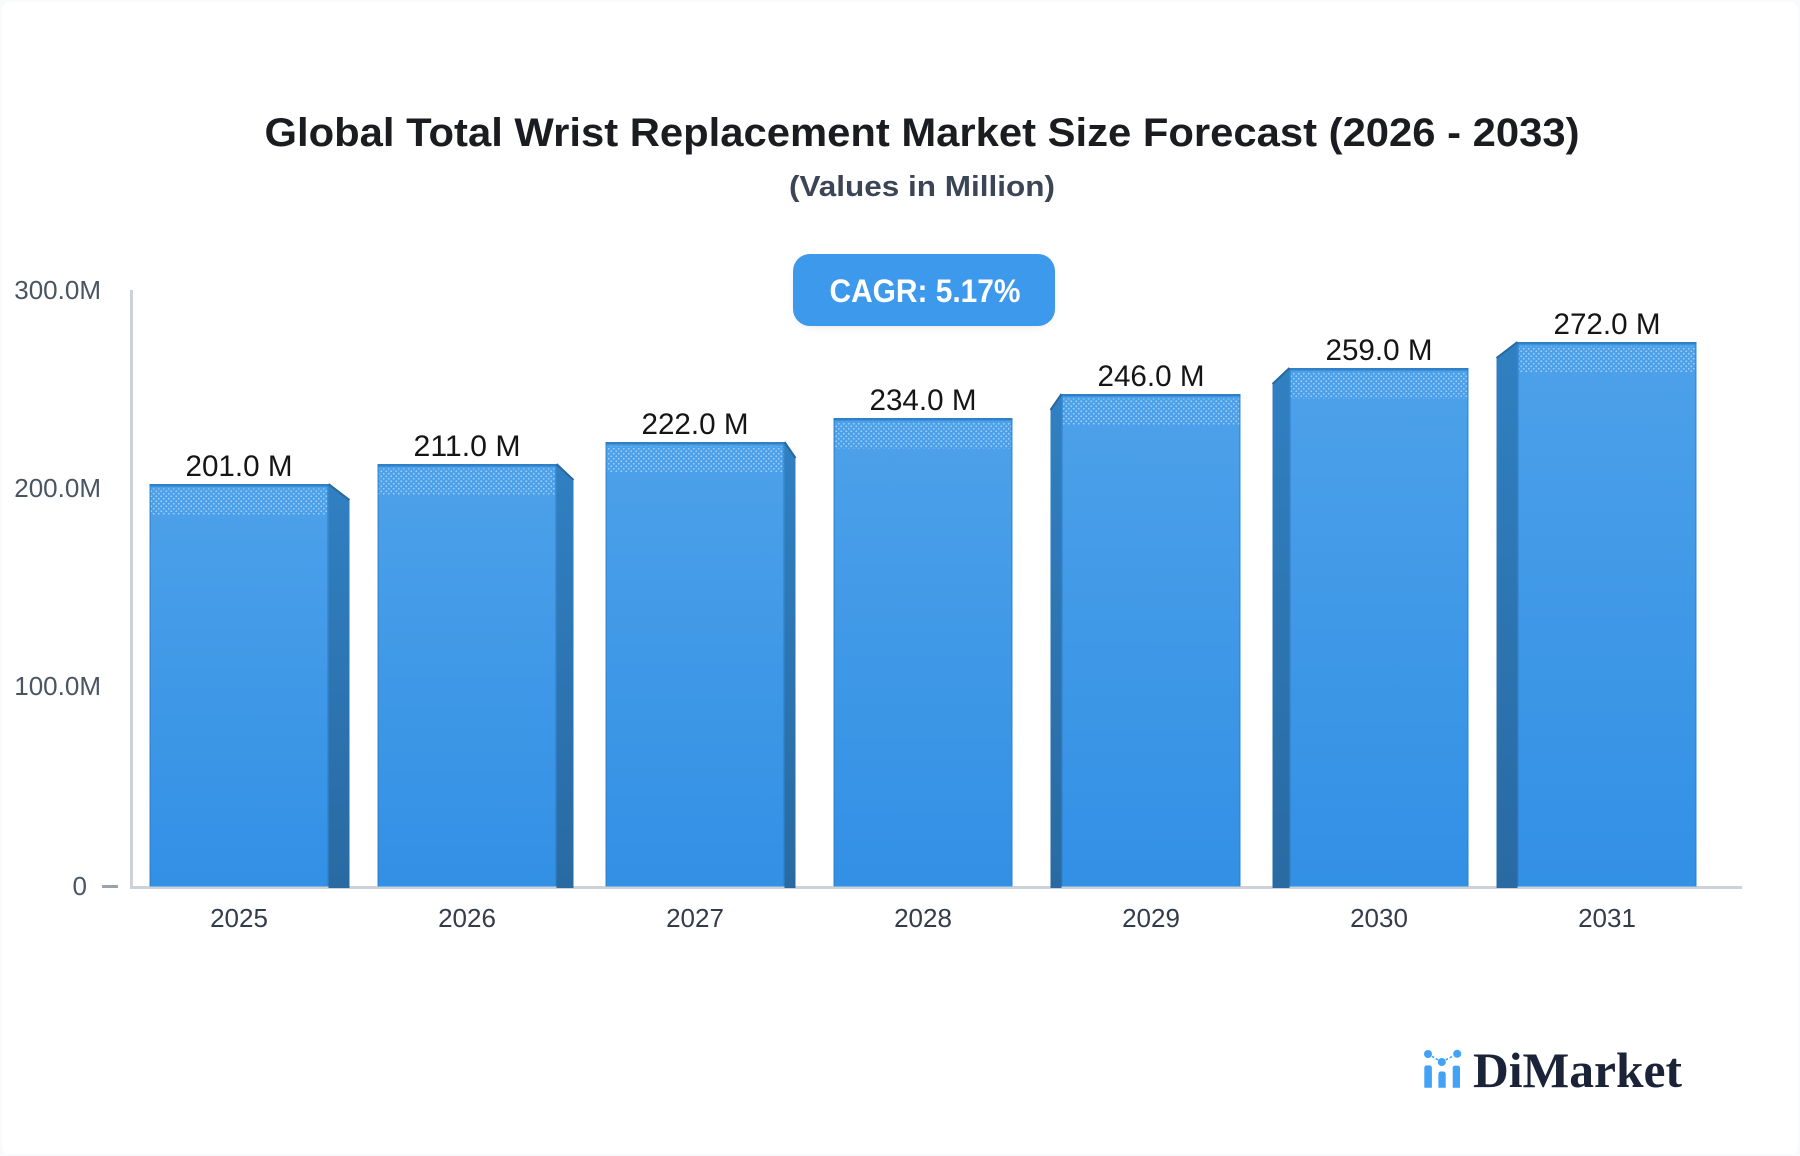 Image resolution: width=1800 pixels, height=1156 pixels. I want to click on svg-text: 100.0M, so click(57, 686).